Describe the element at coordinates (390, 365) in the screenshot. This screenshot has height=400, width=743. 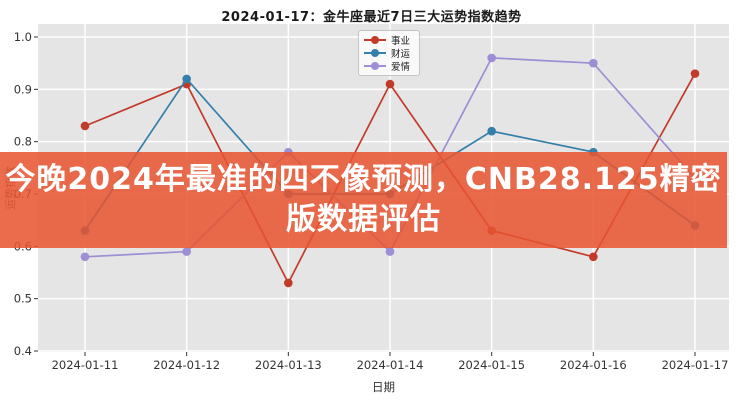
I see `x-tick-label: 2024-01-14` at that location.